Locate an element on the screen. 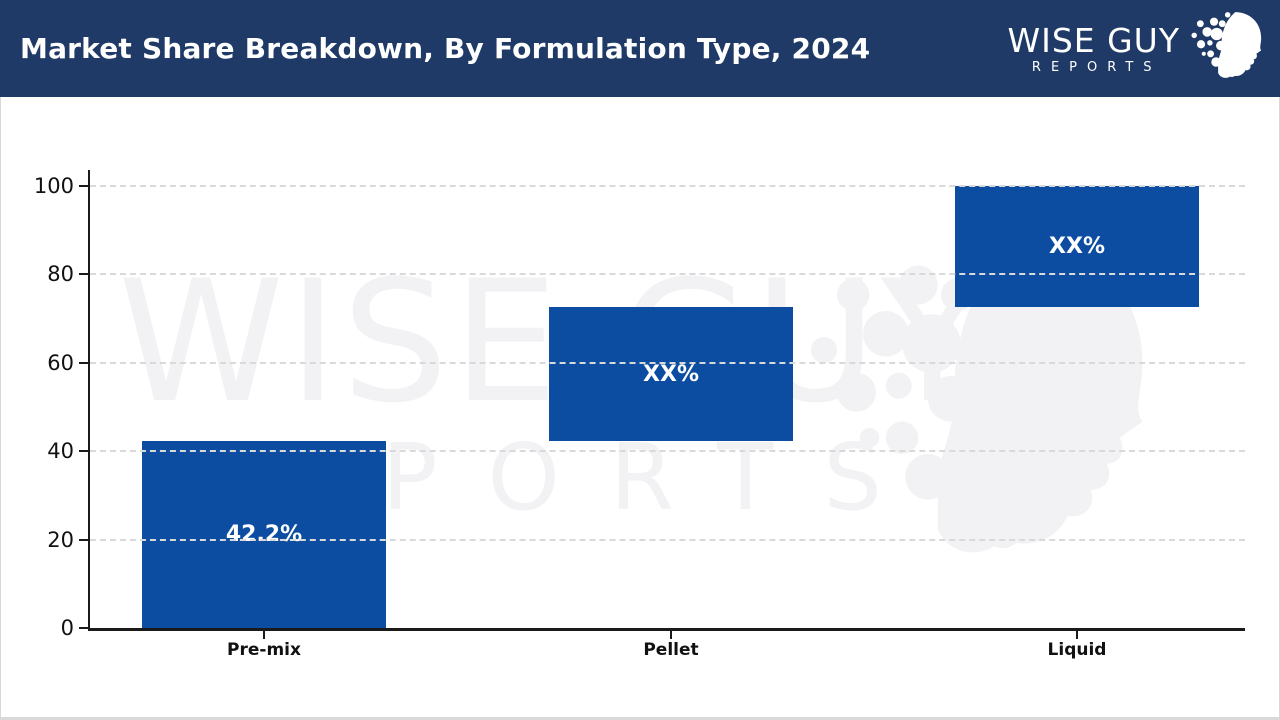 The height and width of the screenshot is (720, 1280). x-axis-spine is located at coordinates (666, 629).